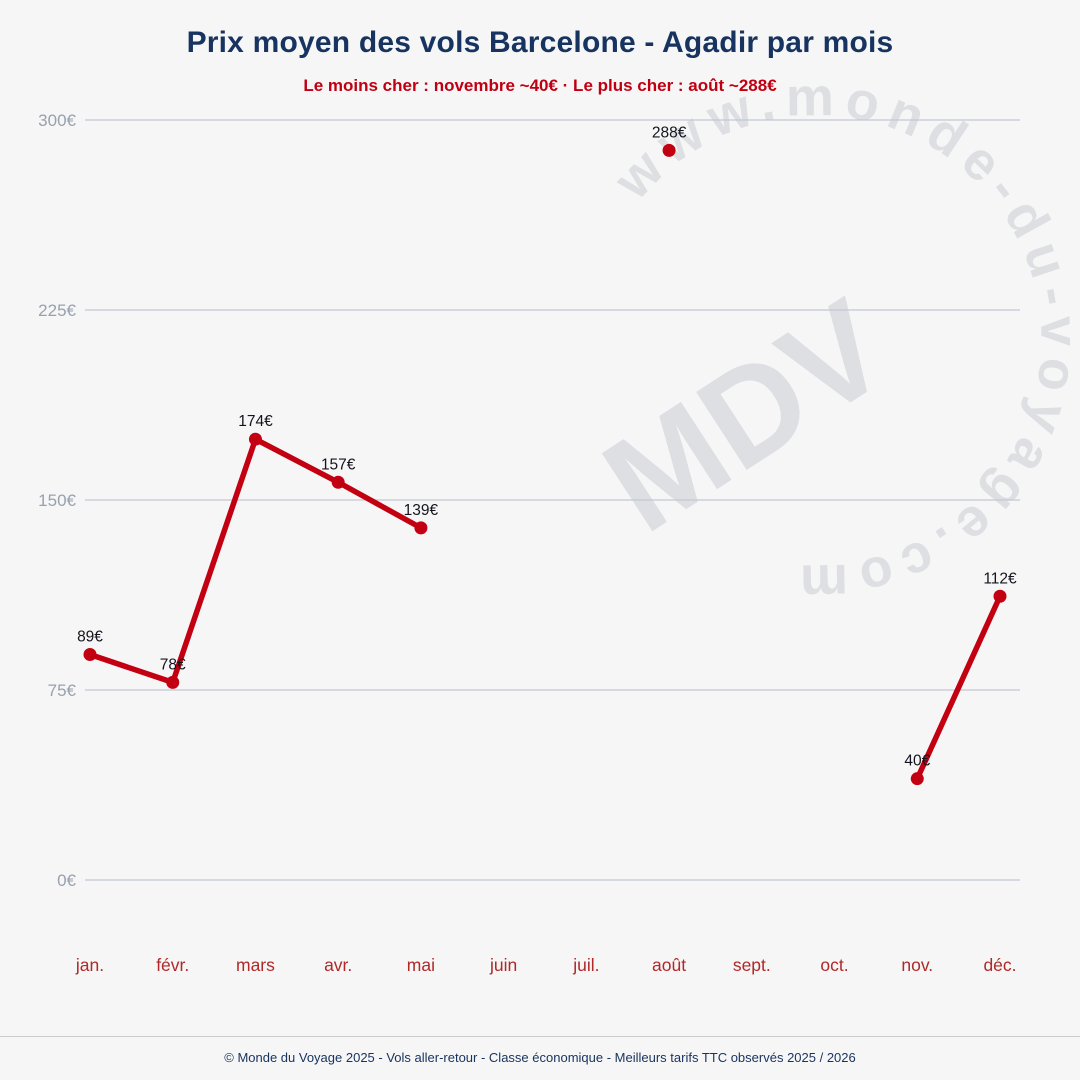 This screenshot has width=1080, height=1080. Describe the element at coordinates (917, 761) in the screenshot. I see `point-label: 40€` at that location.